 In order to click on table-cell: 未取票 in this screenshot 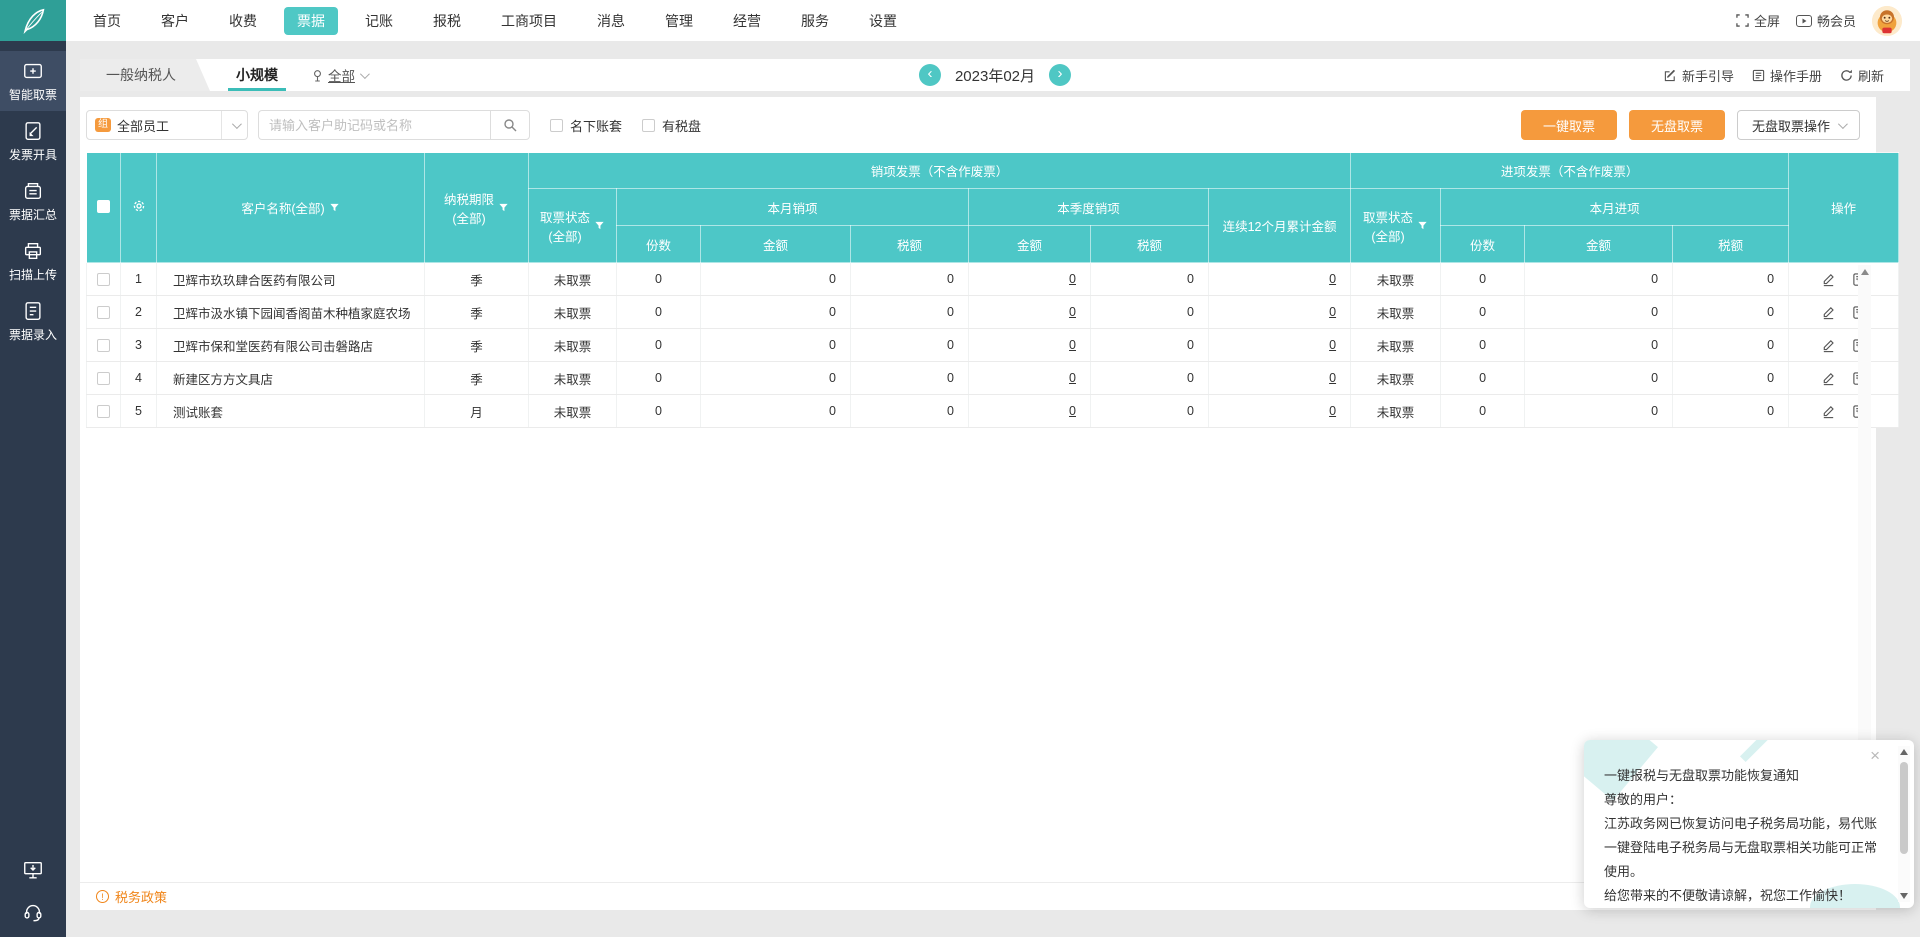, I will do `click(1396, 312)`.